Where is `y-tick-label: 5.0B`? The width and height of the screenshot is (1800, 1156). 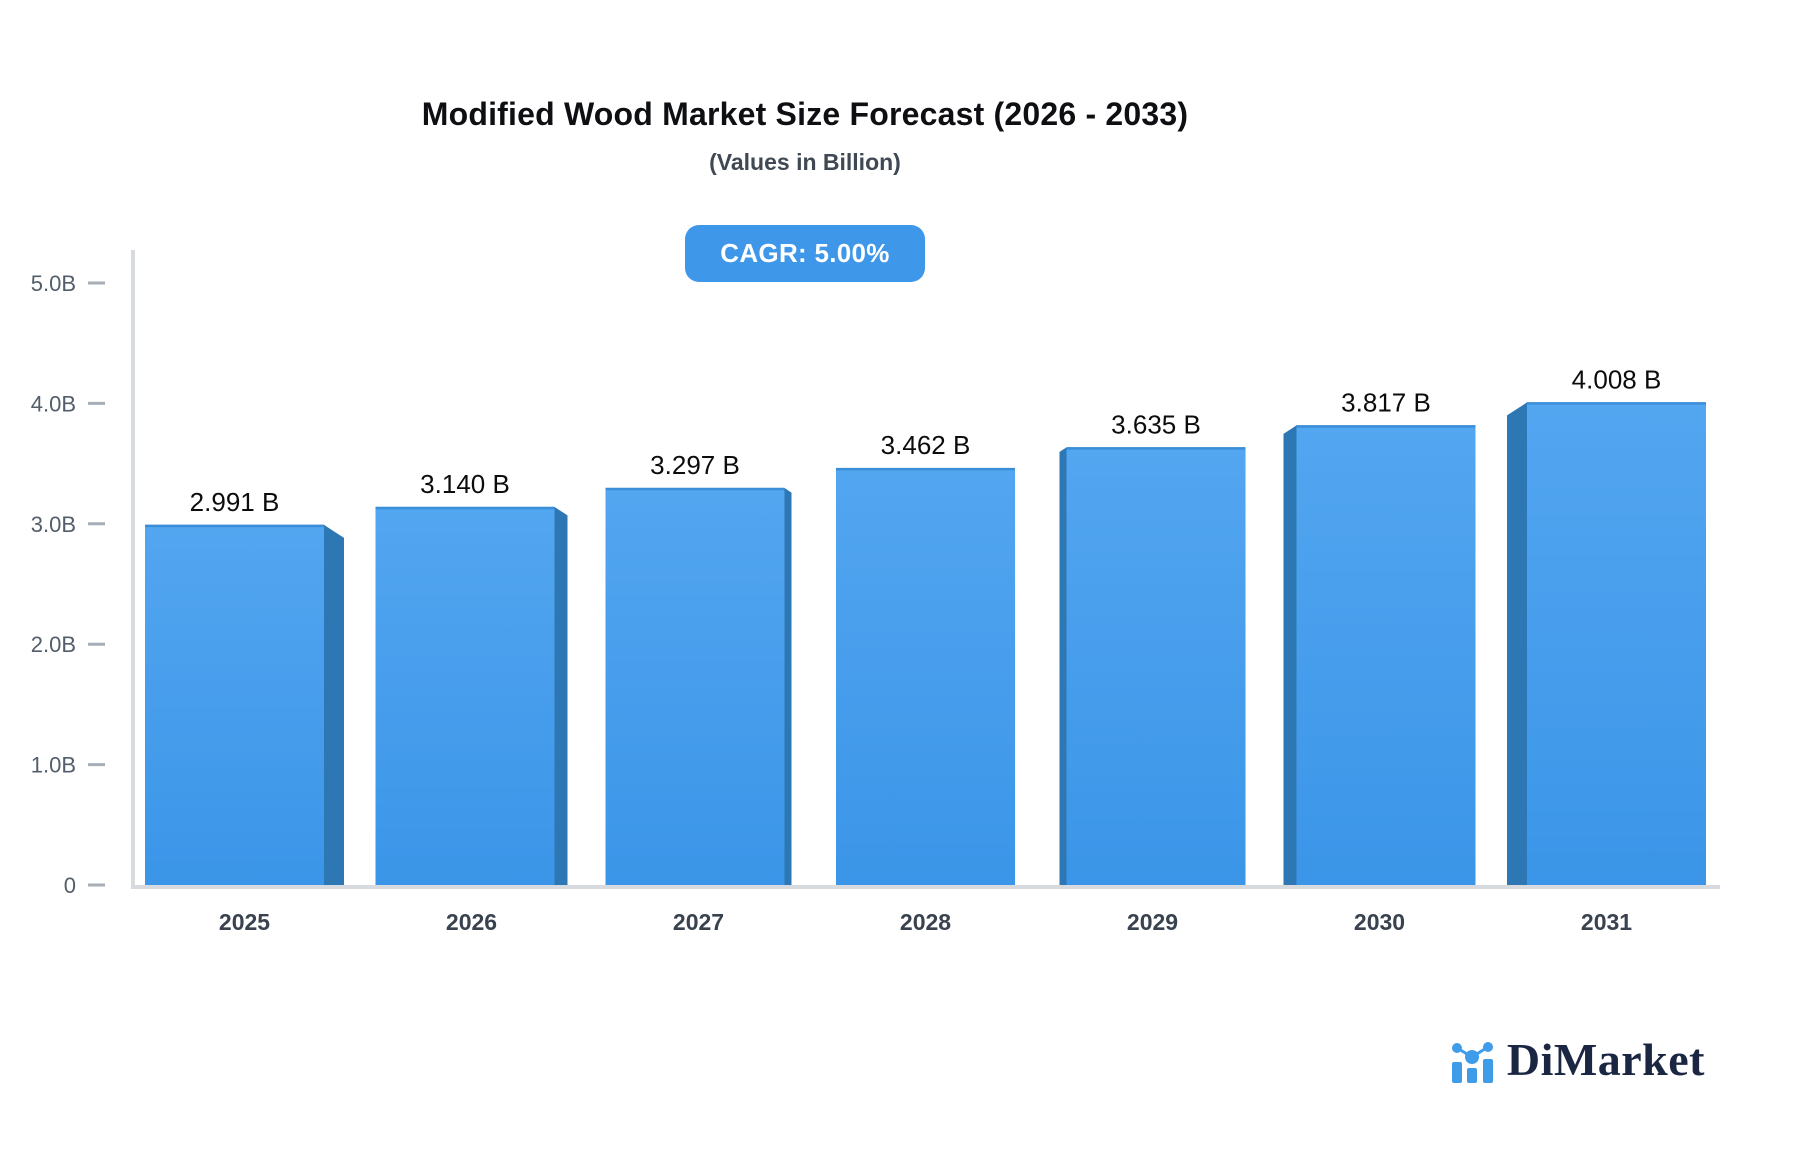 y-tick-label: 5.0B is located at coordinates (53, 283).